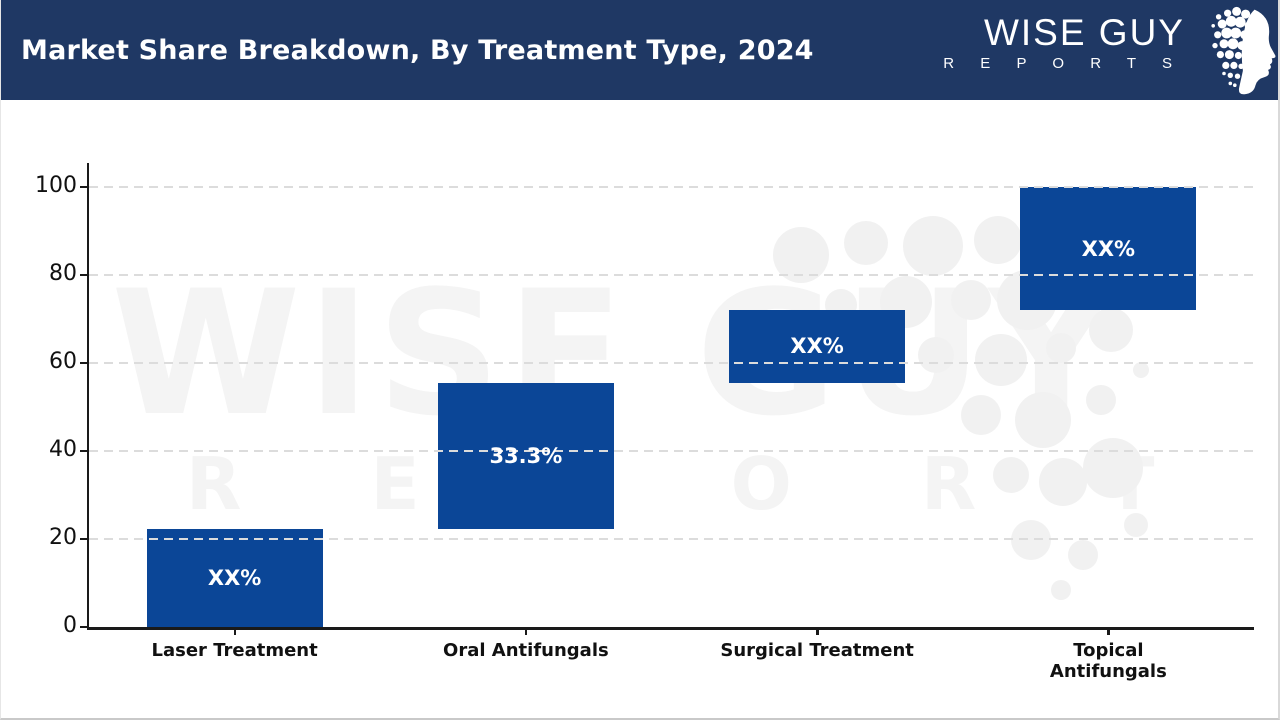 The image size is (1280, 720). What do you see at coordinates (1108, 661) in the screenshot?
I see `x-category-label: Topical Antifungals` at bounding box center [1108, 661].